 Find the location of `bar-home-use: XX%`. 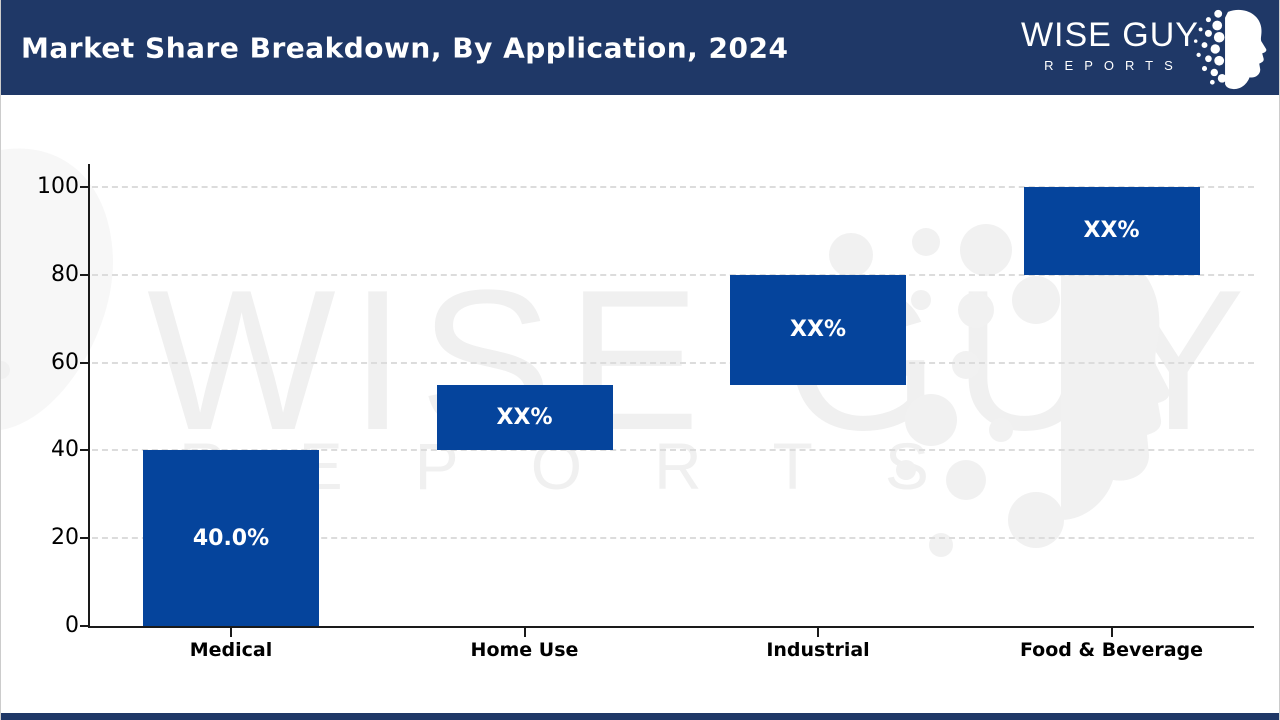

bar-home-use: XX% is located at coordinates (524, 417).